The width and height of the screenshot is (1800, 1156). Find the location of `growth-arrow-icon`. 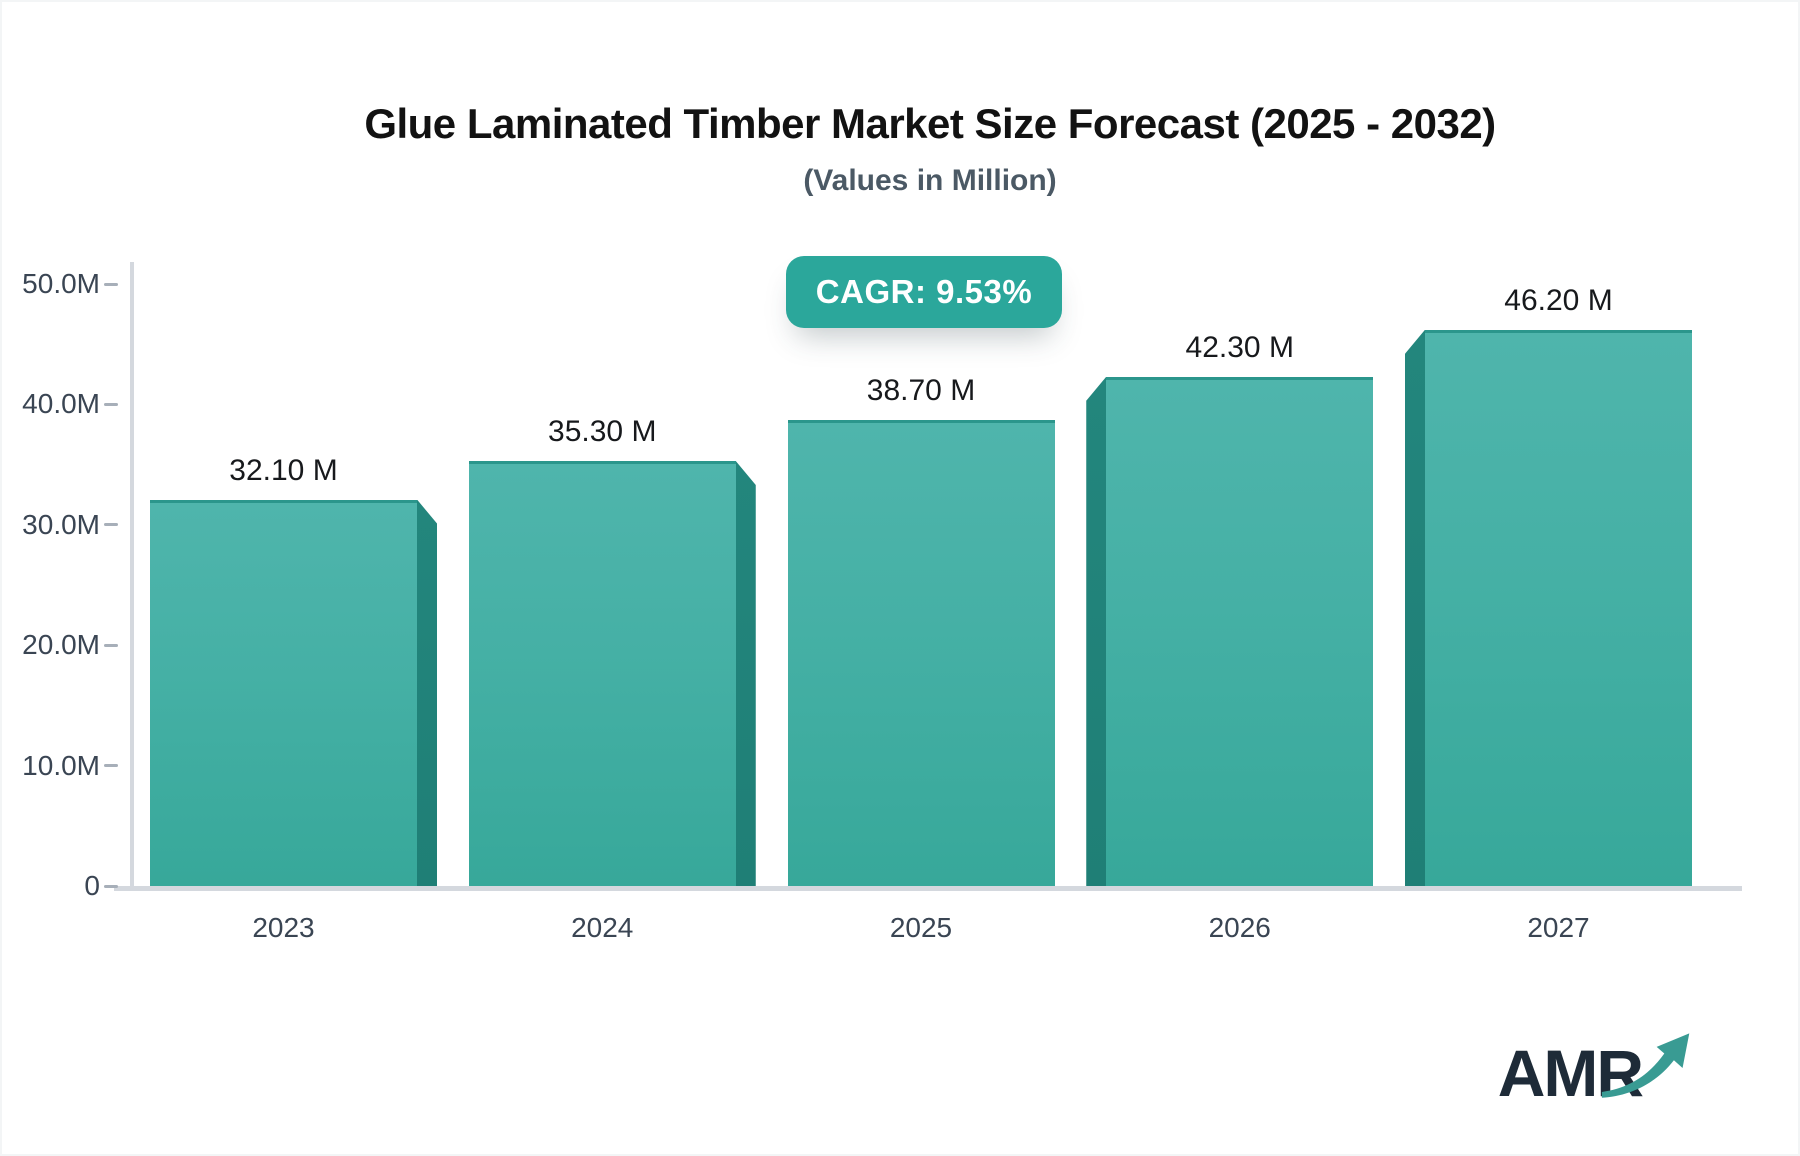

growth-arrow-icon is located at coordinates (1645, 1065).